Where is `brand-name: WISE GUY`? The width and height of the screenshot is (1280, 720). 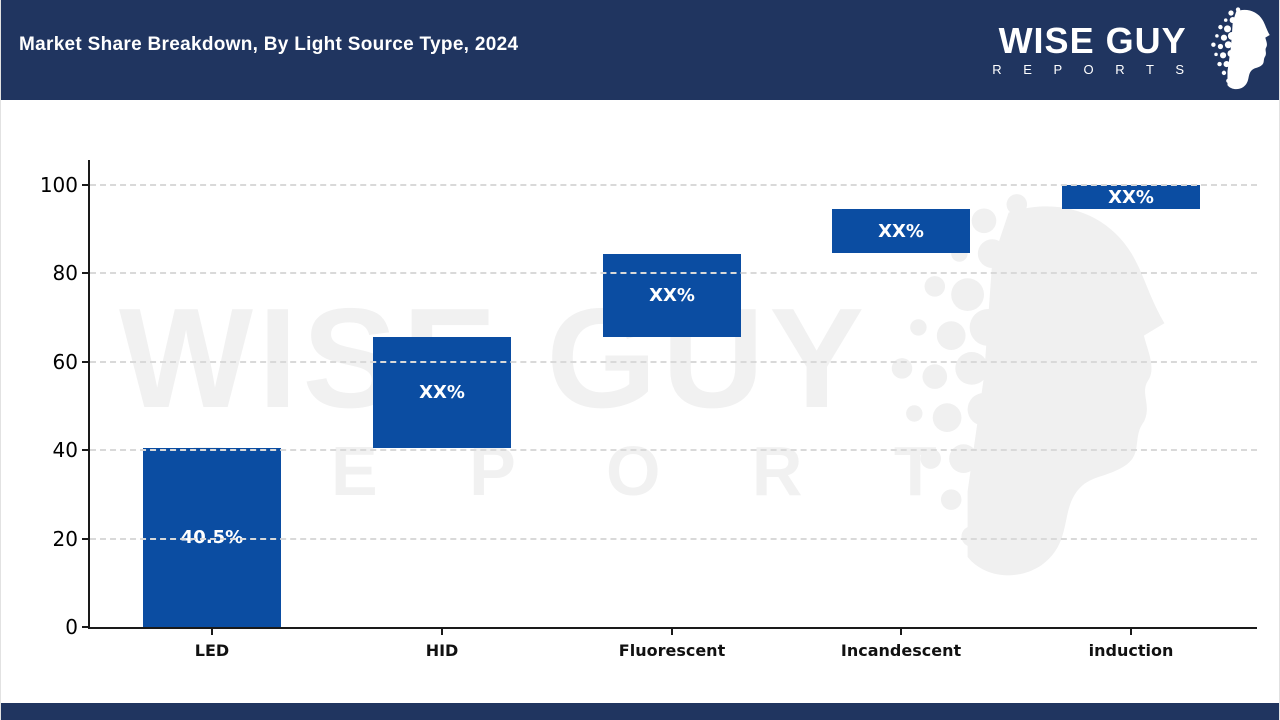
brand-name: WISE GUY is located at coordinates (1092, 40).